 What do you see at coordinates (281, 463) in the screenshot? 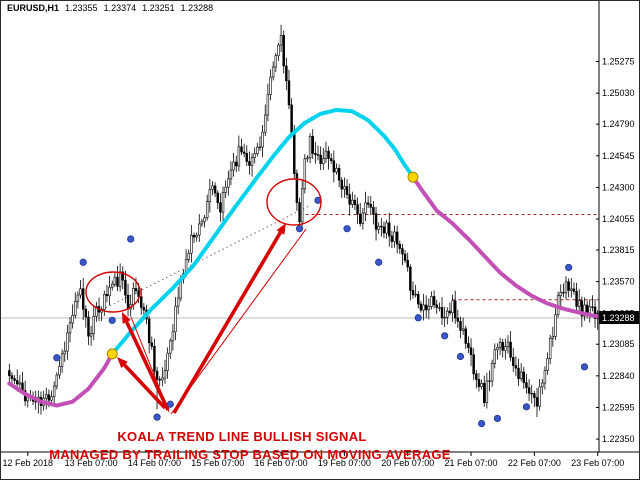
I see `svg-text: 16 Feb 07:00` at bounding box center [281, 463].